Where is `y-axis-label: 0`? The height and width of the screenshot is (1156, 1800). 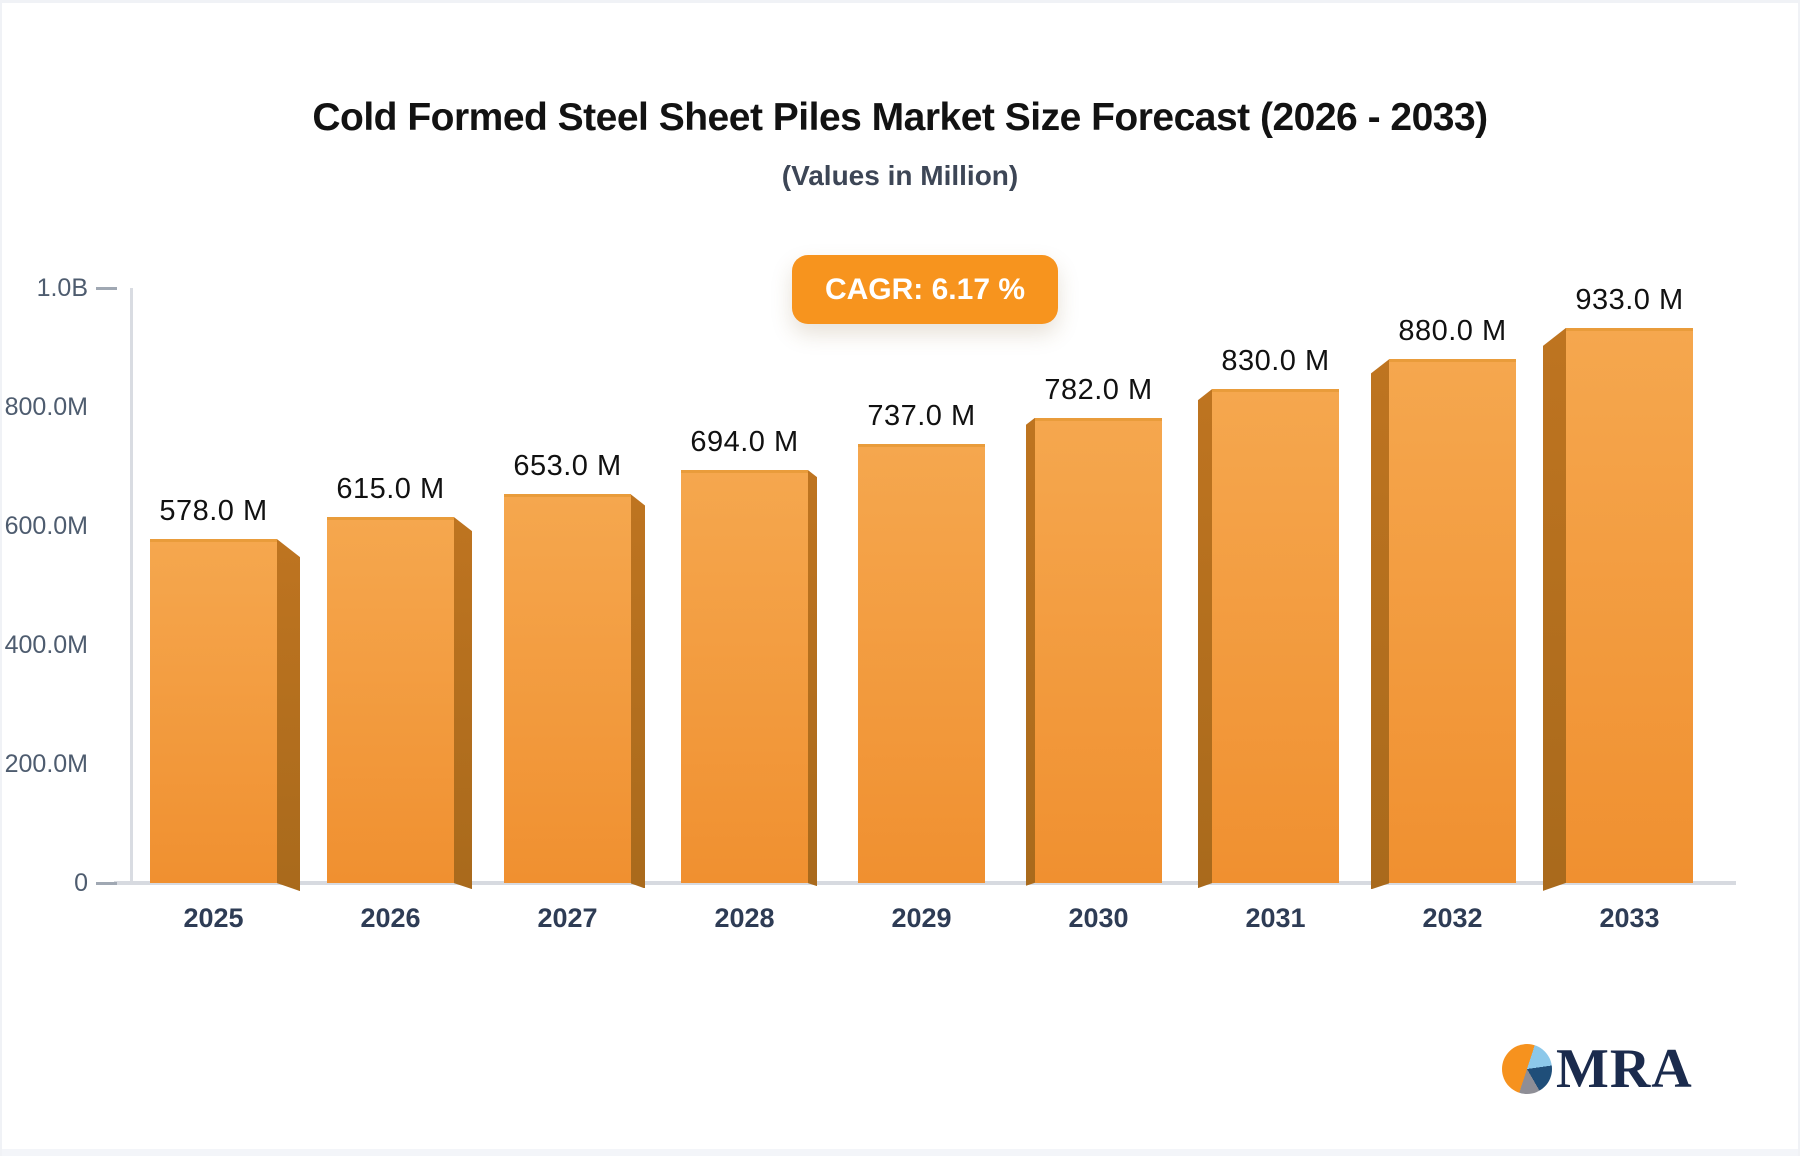 y-axis-label: 0 is located at coordinates (81, 883).